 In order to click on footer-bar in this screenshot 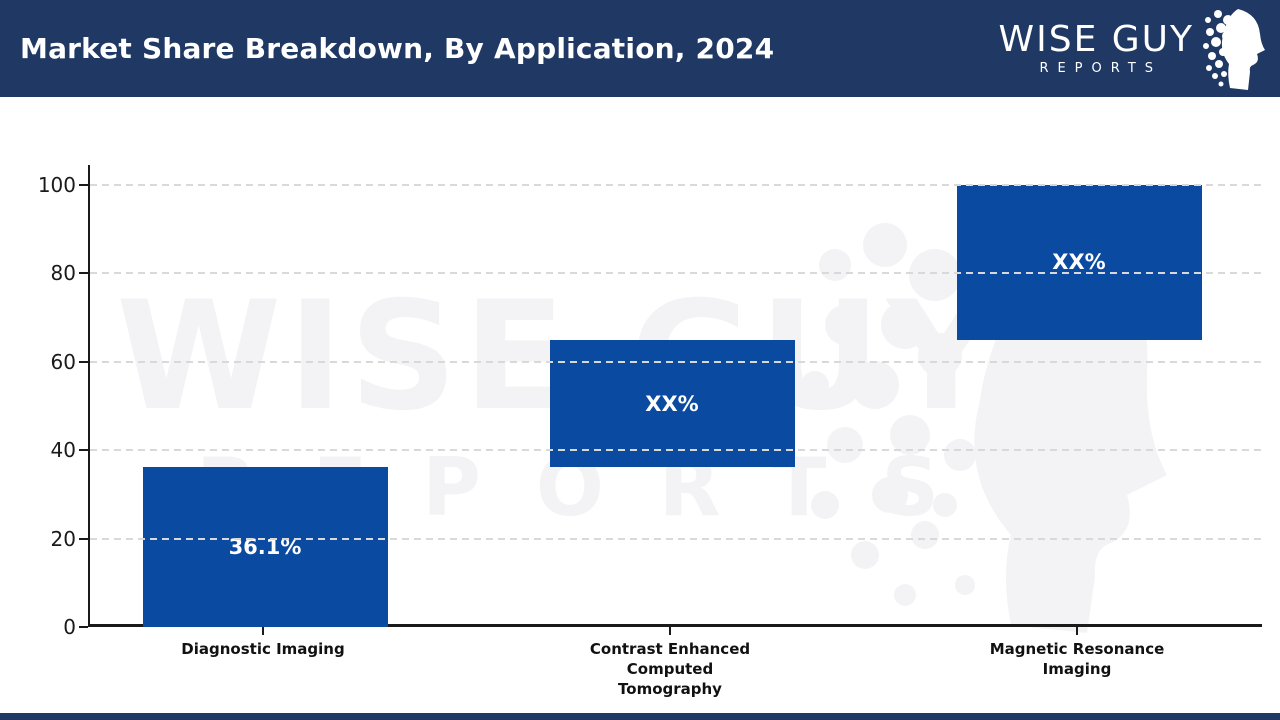, I will do `click(640, 716)`.